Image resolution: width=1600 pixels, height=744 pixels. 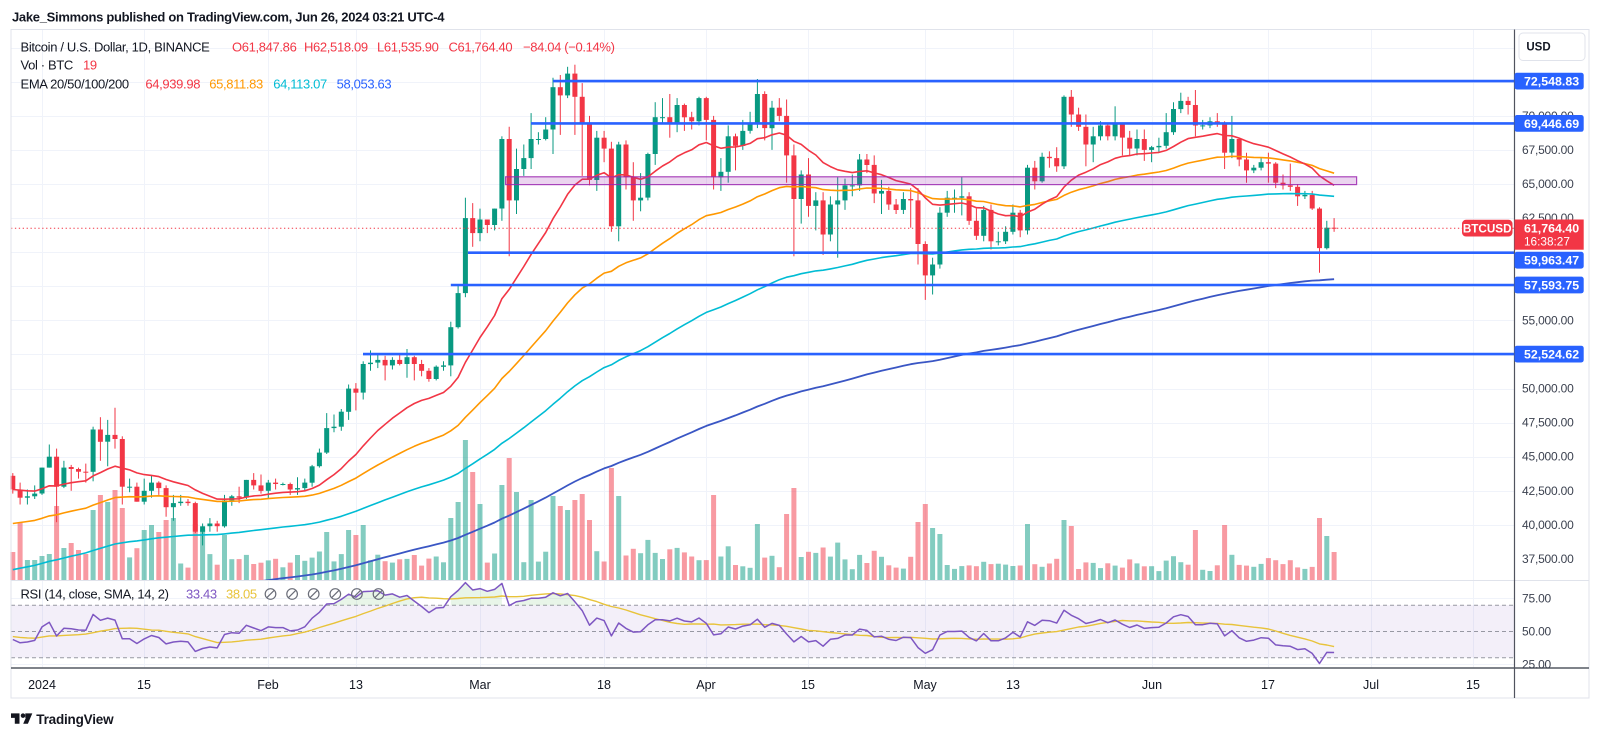 What do you see at coordinates (90, 65) in the screenshot?
I see `svg-text: 19` at bounding box center [90, 65].